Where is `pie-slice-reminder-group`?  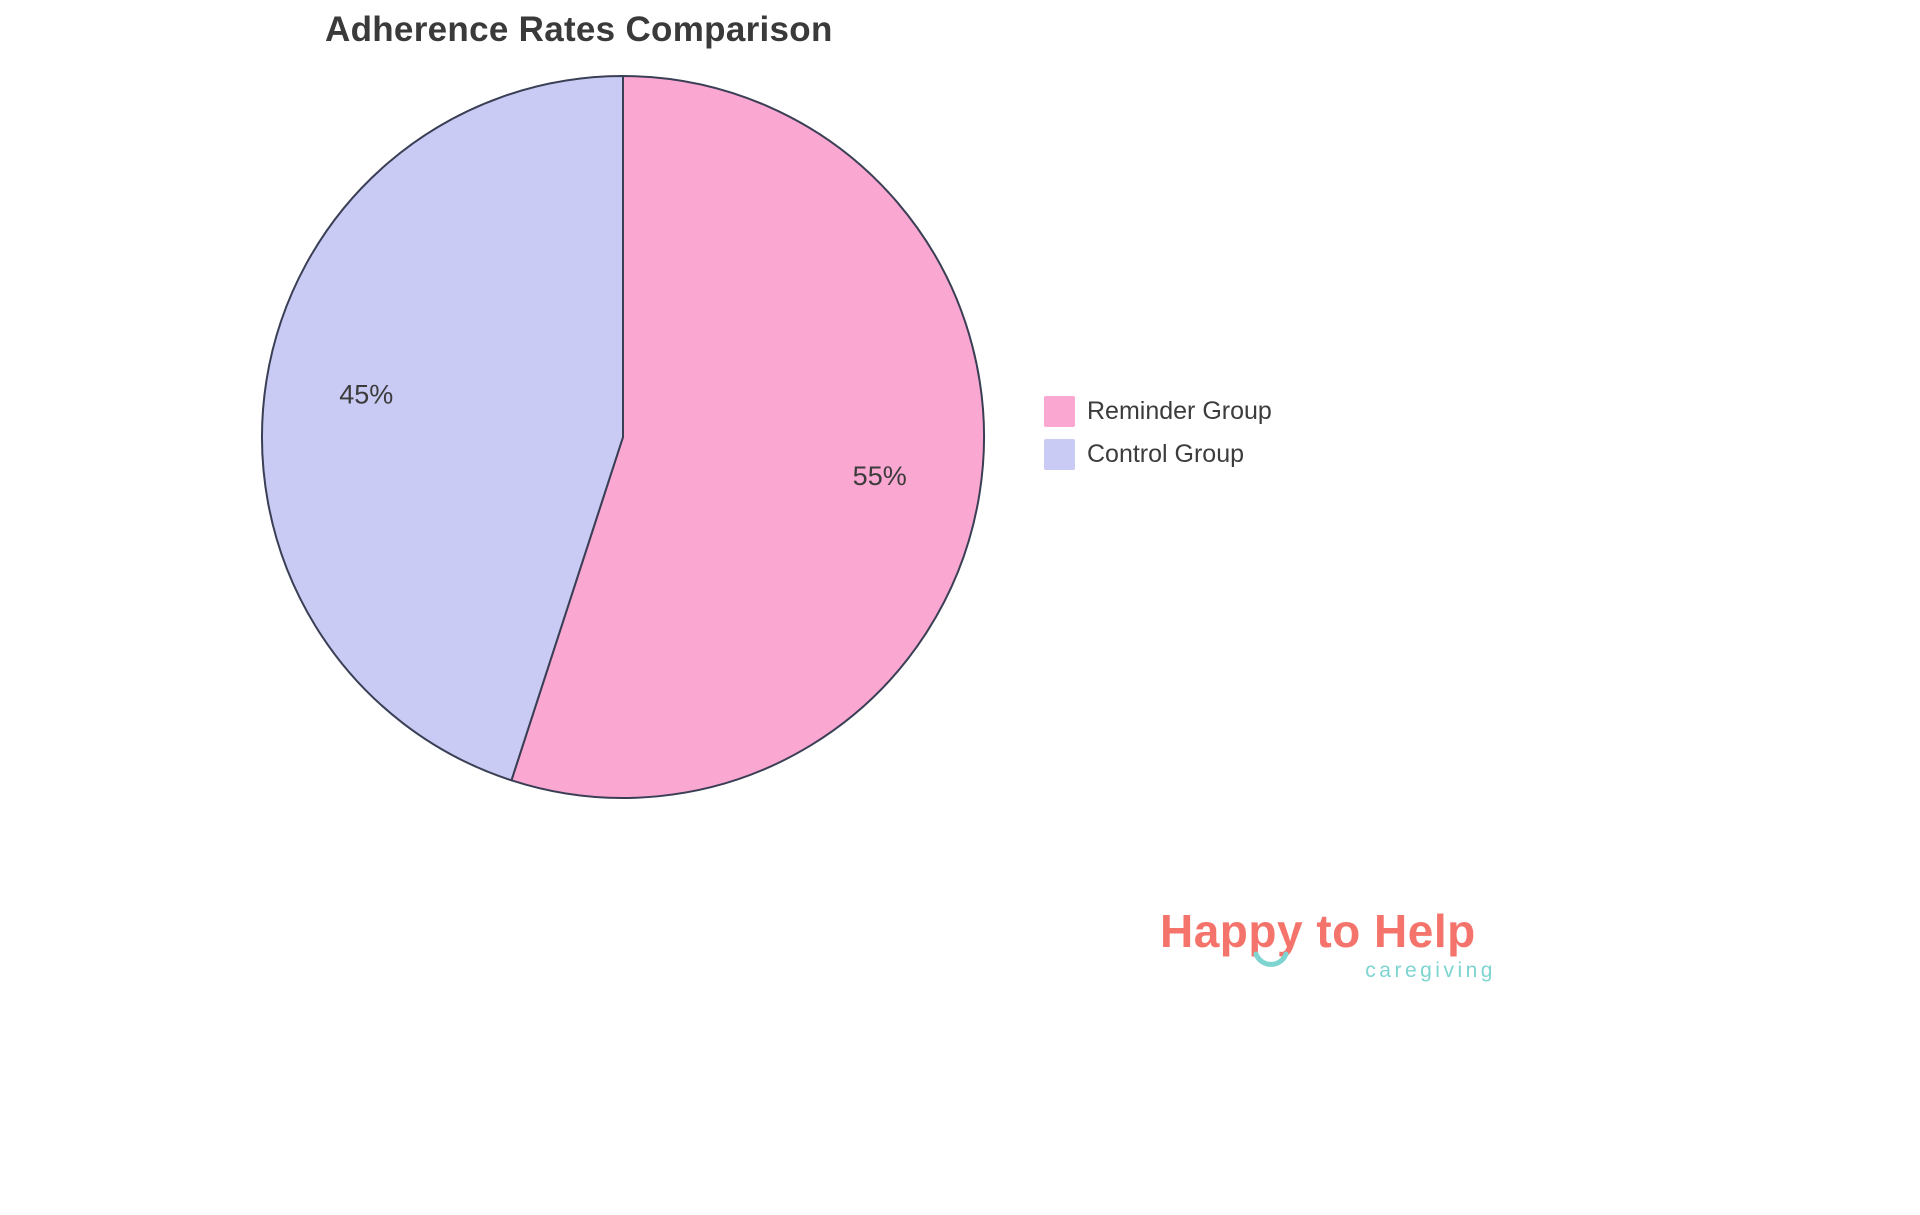 pie-slice-reminder-group is located at coordinates (747, 437).